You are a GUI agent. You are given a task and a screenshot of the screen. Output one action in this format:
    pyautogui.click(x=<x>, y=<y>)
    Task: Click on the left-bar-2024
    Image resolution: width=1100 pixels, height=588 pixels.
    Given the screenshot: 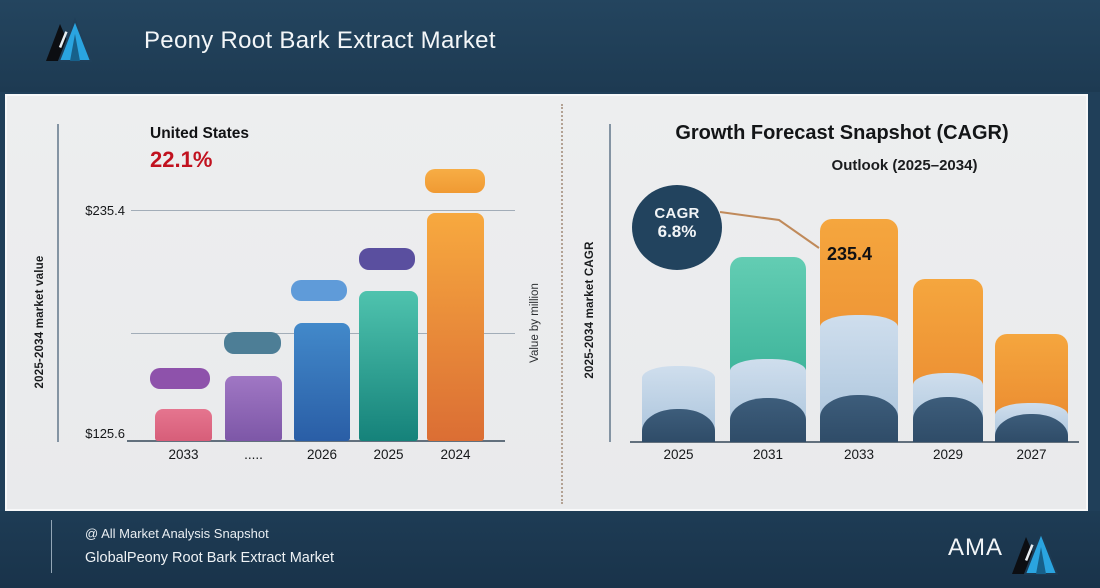 What is the action you would take?
    pyautogui.click(x=455, y=327)
    